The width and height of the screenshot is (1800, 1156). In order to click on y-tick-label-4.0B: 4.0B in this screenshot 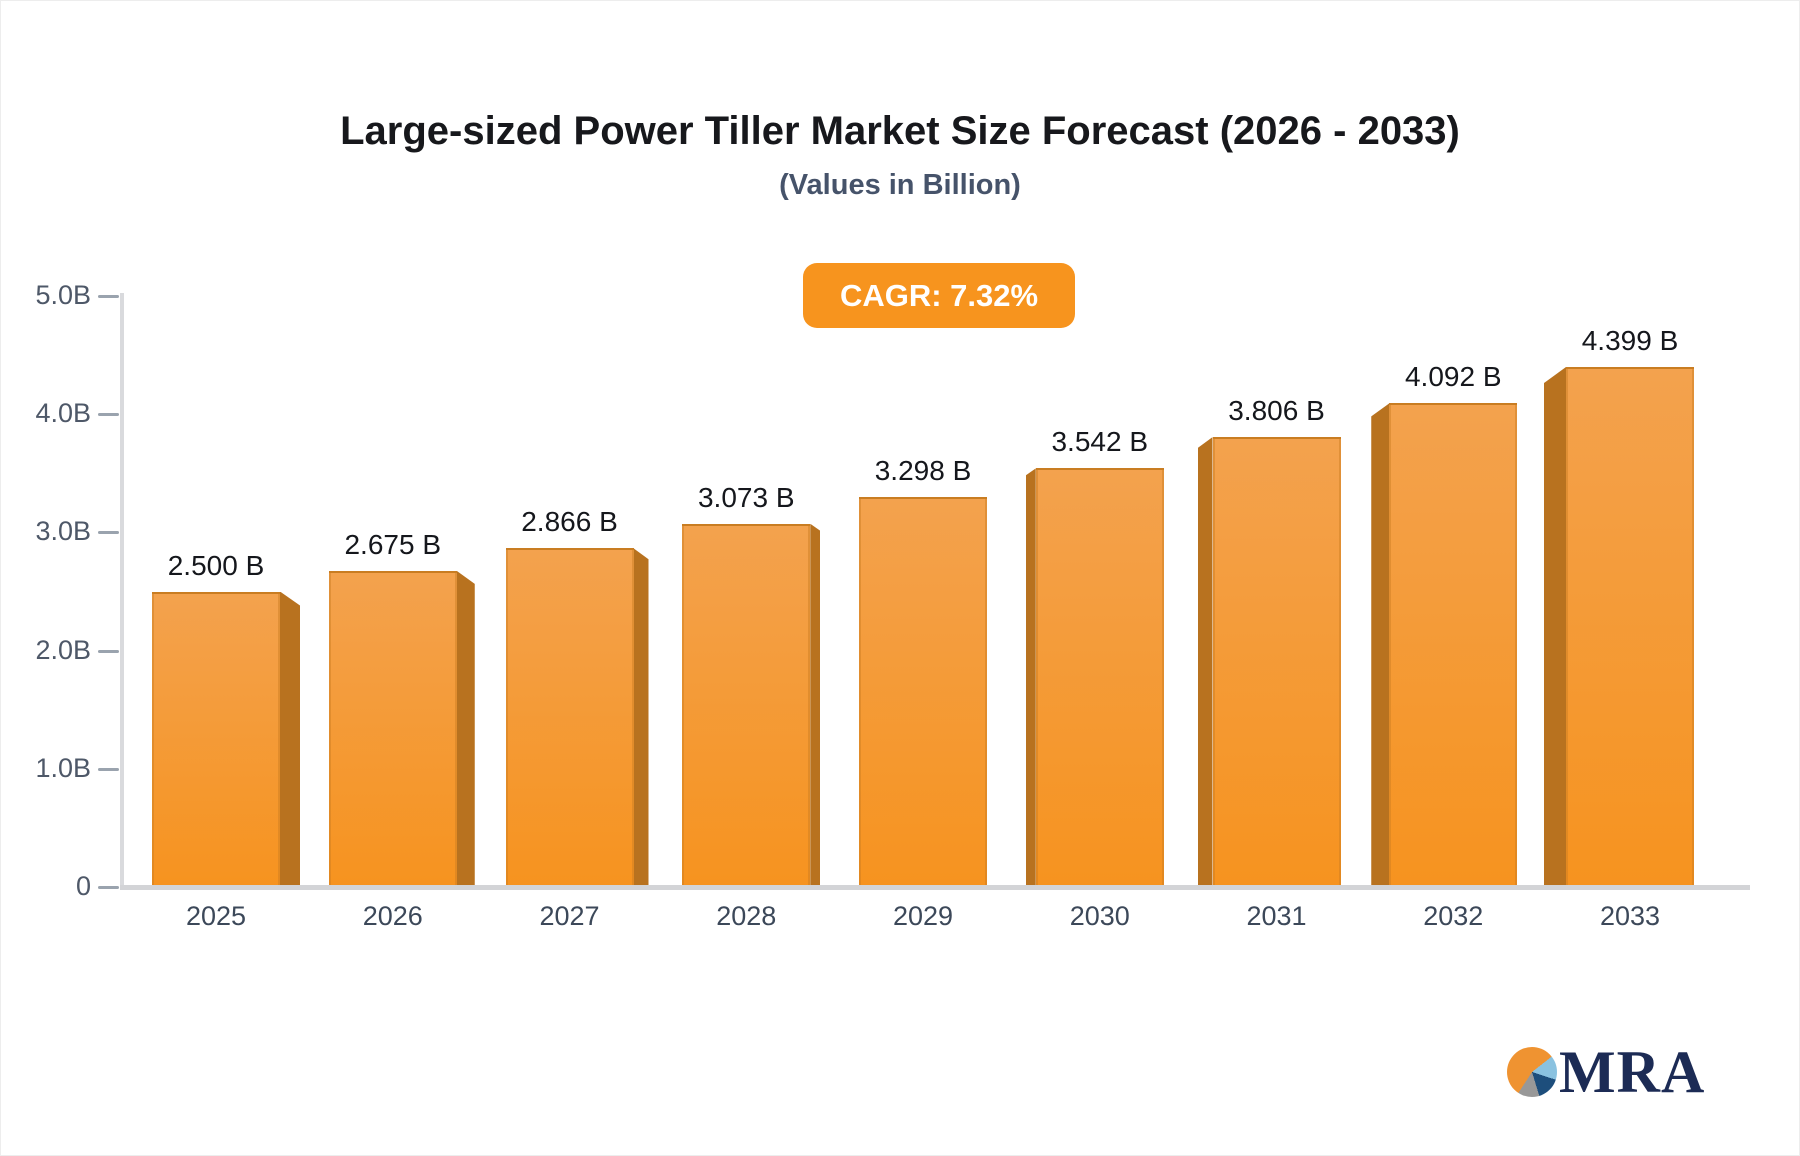, I will do `click(63, 413)`.